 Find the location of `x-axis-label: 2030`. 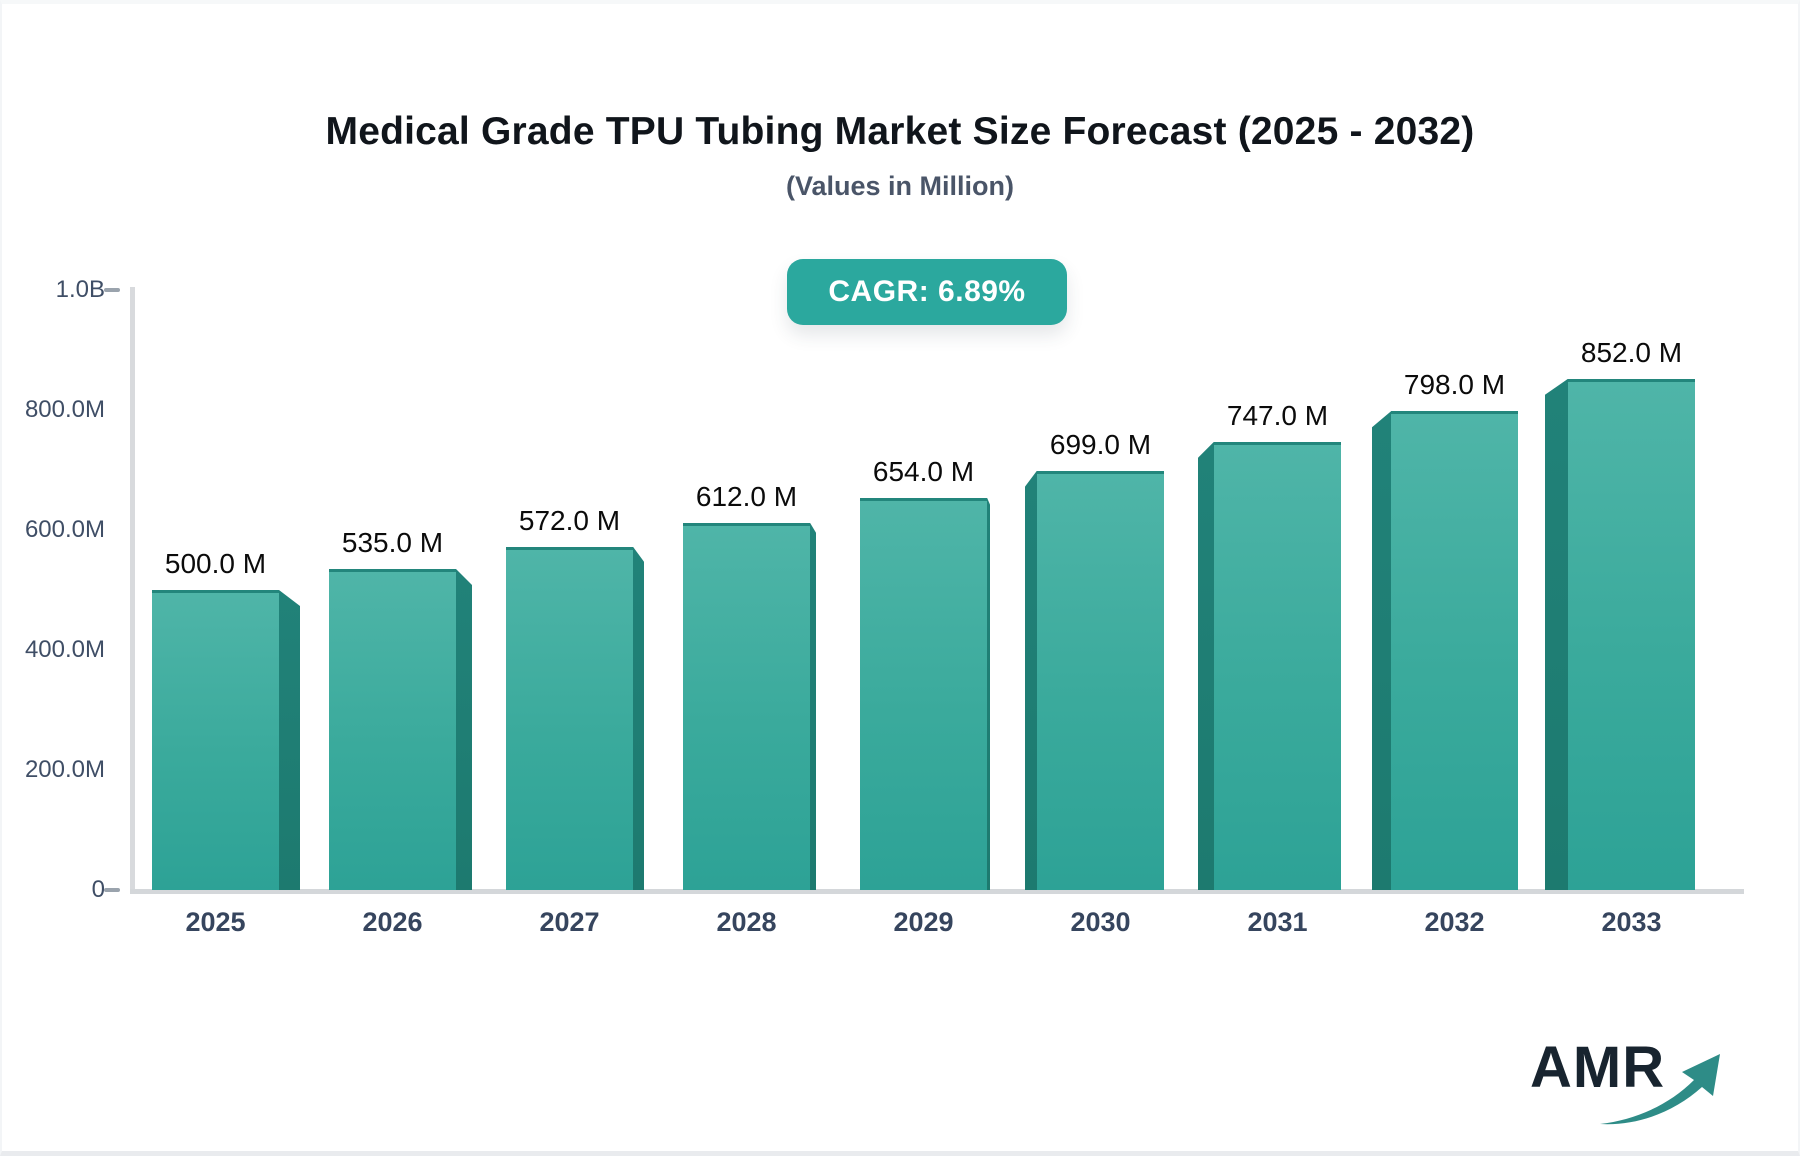

x-axis-label: 2030 is located at coordinates (1100, 922).